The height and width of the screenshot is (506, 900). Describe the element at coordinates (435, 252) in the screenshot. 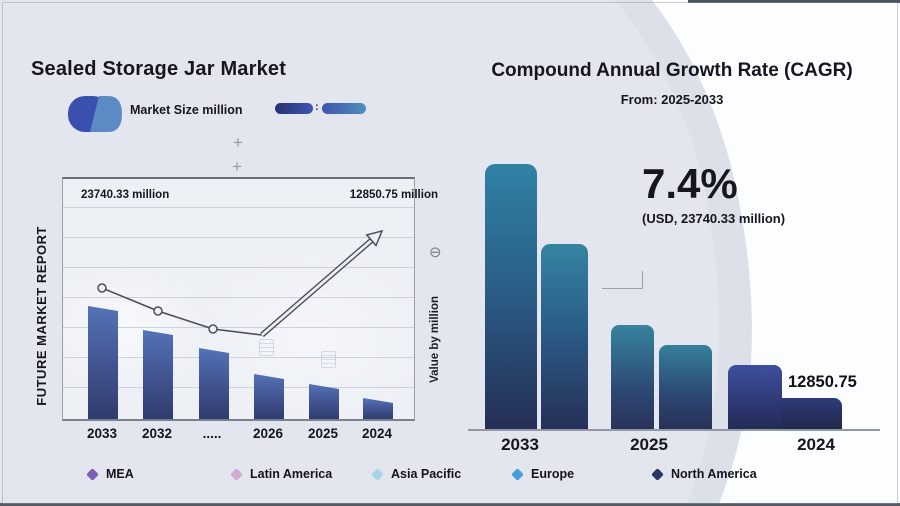

I see `minus-circle-icon: ⊖` at that location.